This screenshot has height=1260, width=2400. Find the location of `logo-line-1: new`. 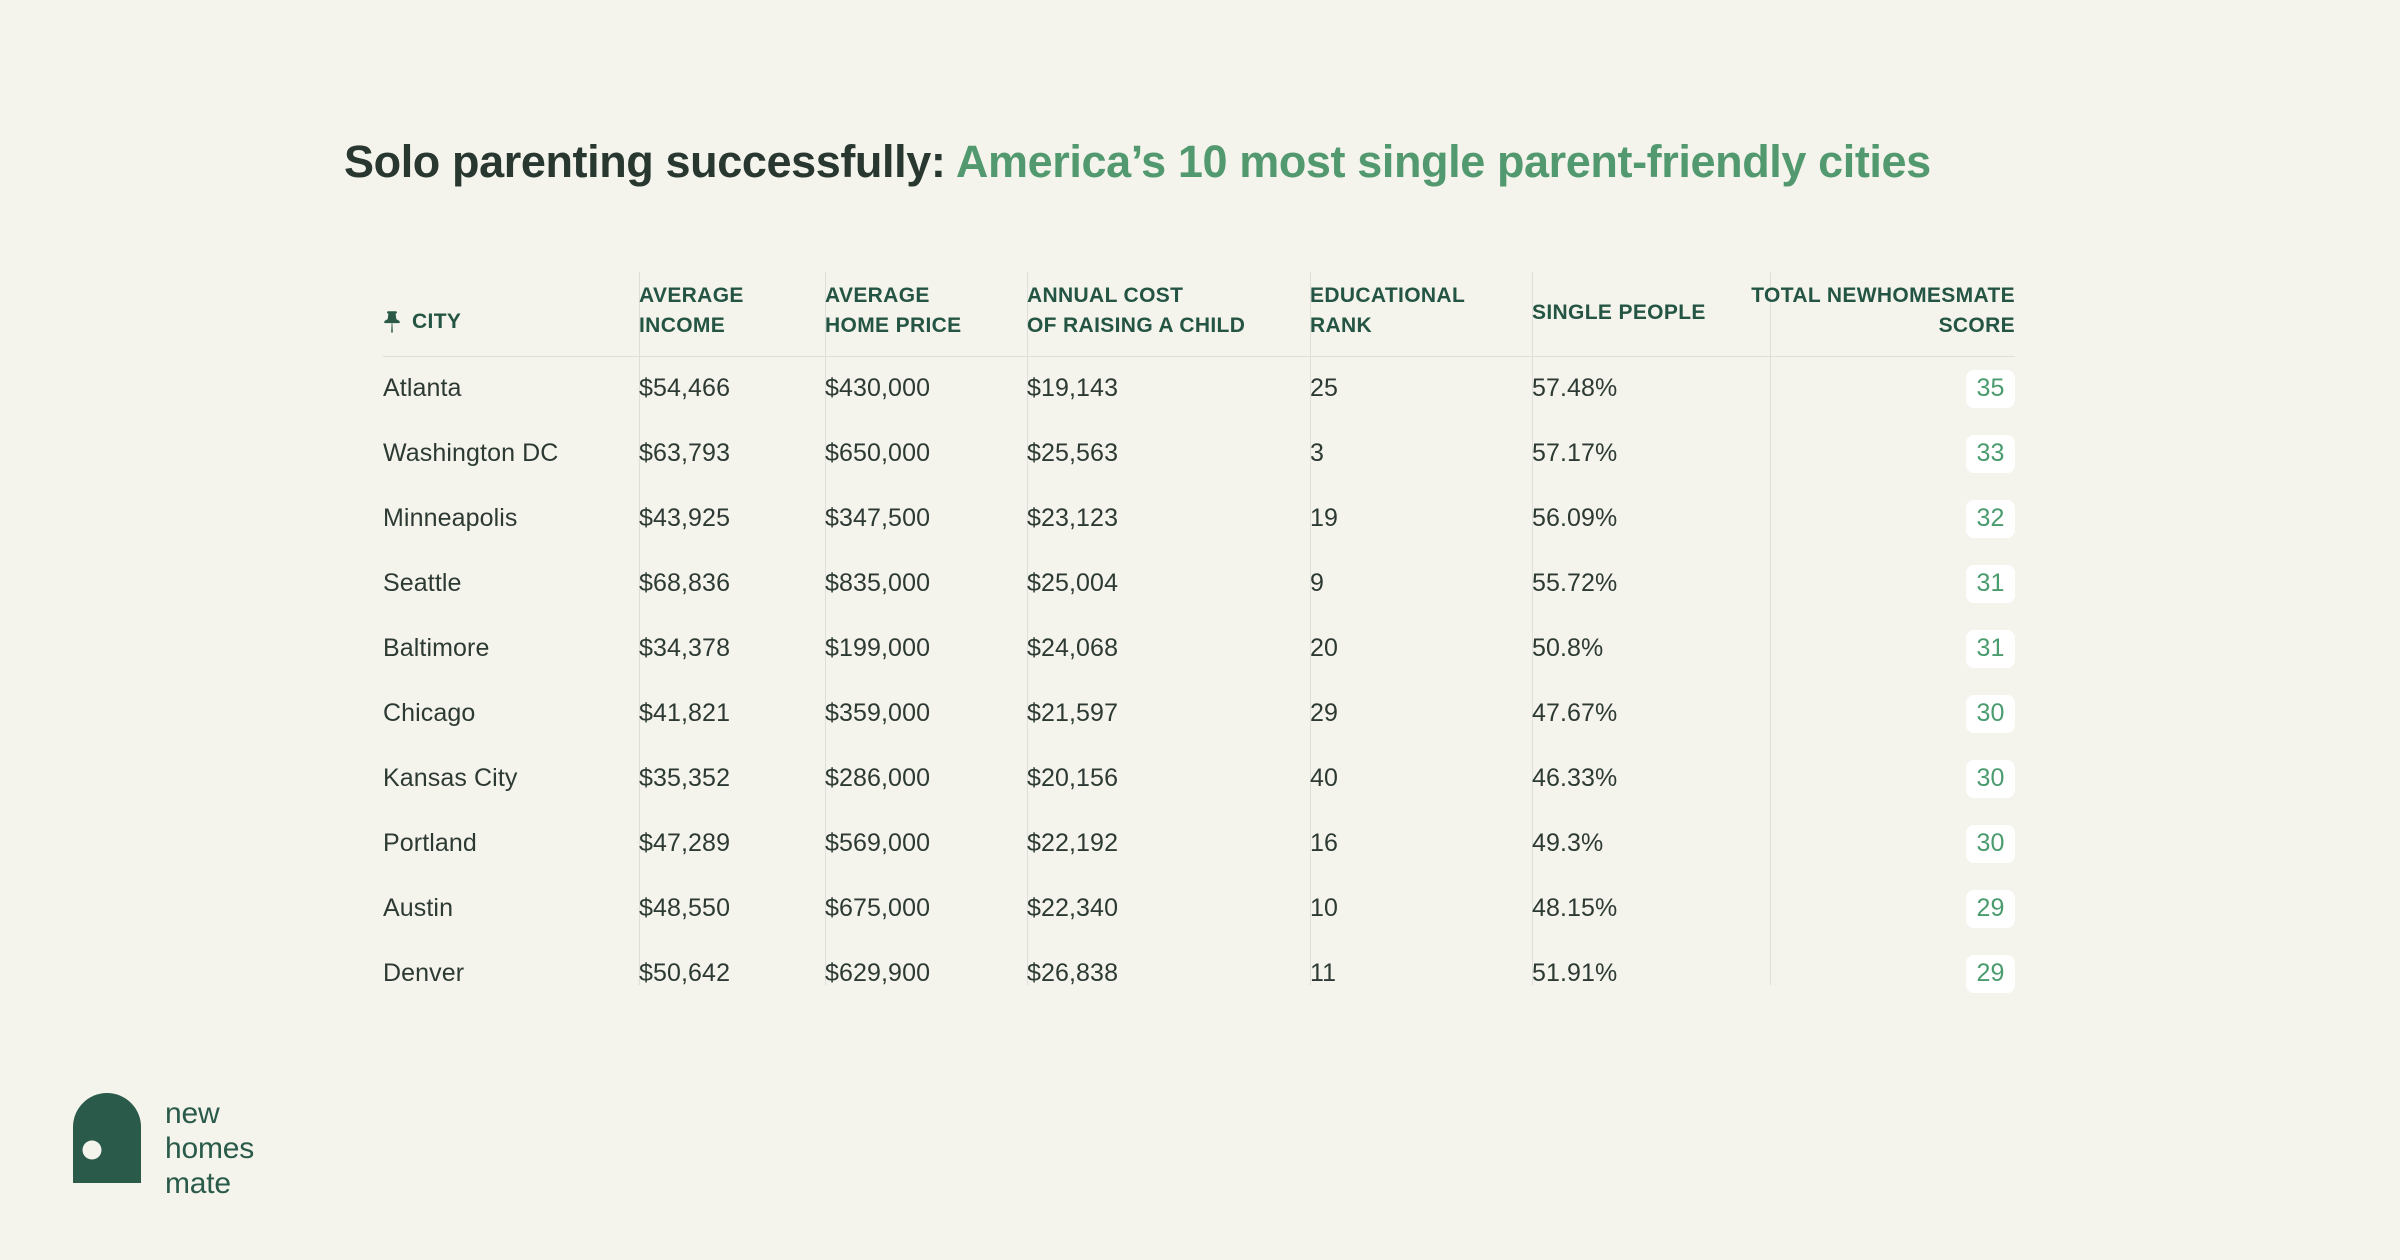

logo-line-1: new is located at coordinates (192, 1113).